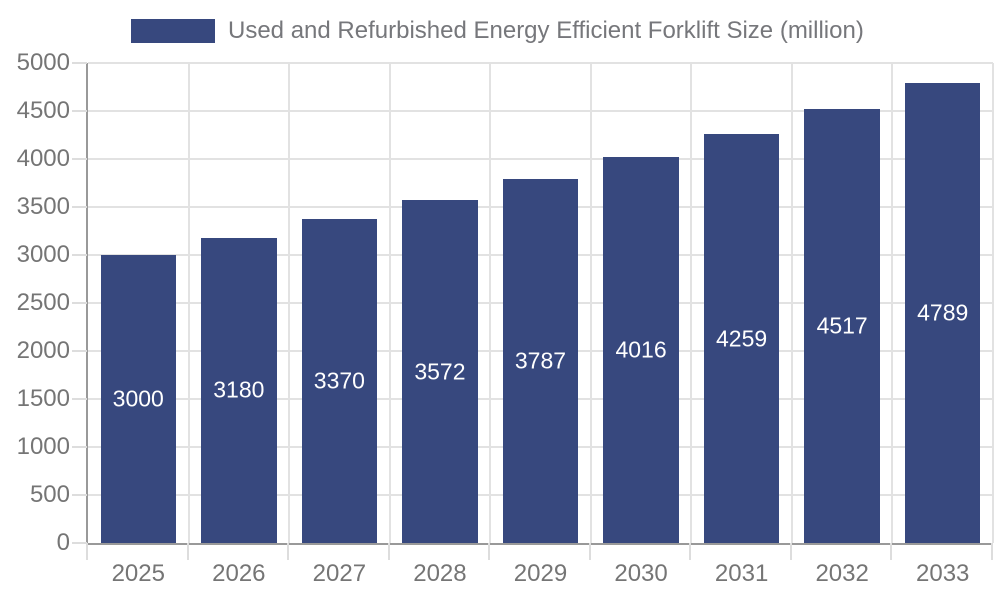  I want to click on bar-value-label: 4259, so click(742, 338).